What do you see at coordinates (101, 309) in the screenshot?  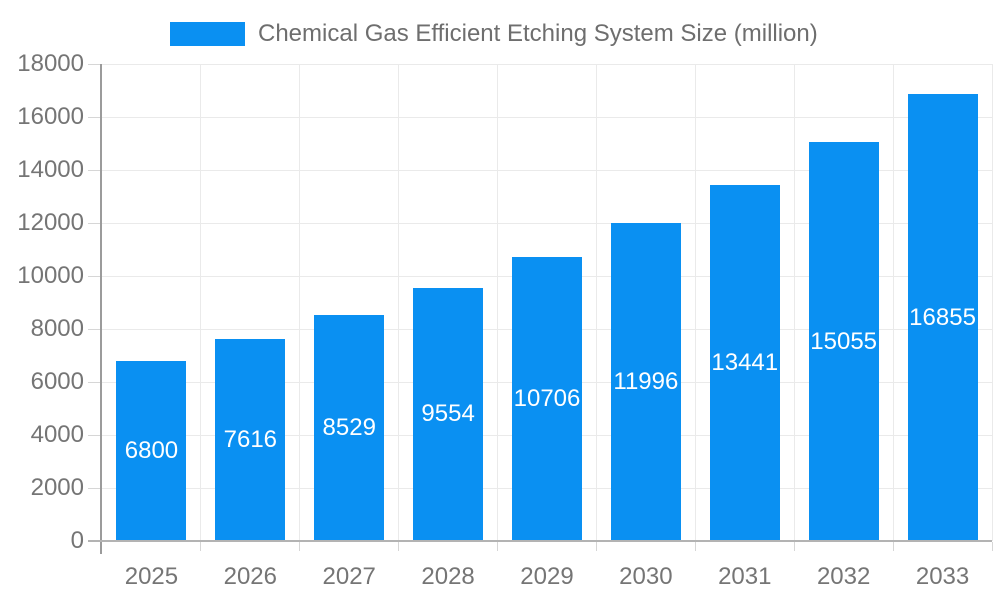 I see `y-axis-line` at bounding box center [101, 309].